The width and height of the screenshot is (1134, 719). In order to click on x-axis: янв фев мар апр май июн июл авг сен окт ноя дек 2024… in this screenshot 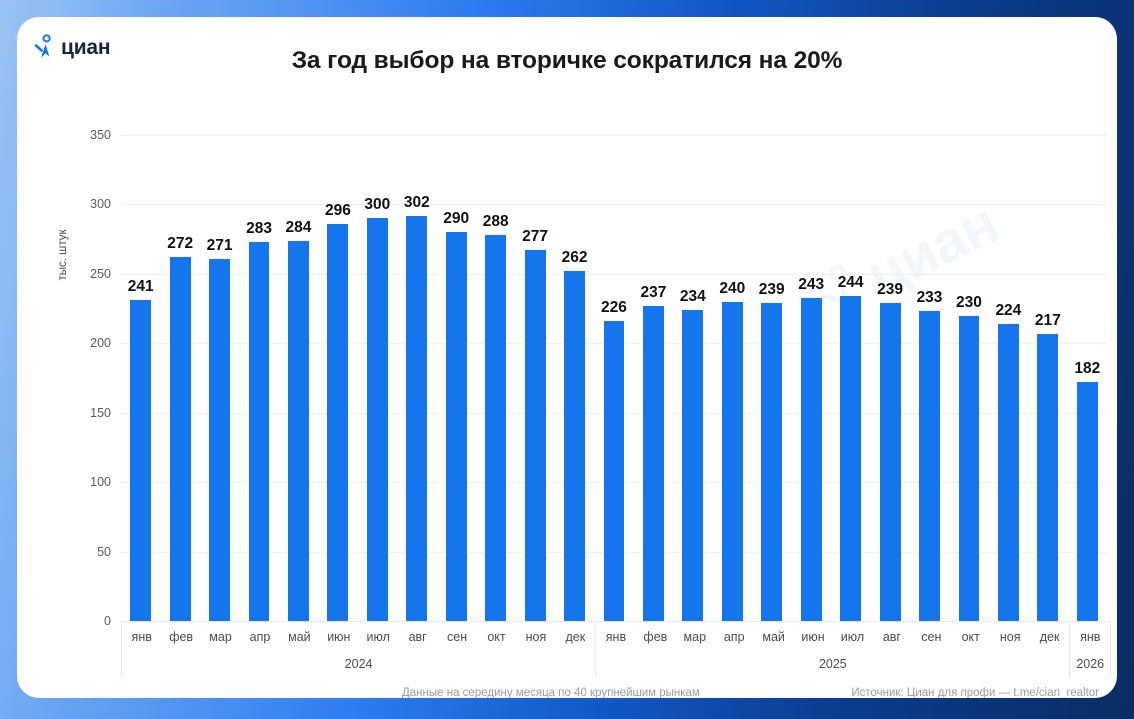, I will do `click(616, 649)`.